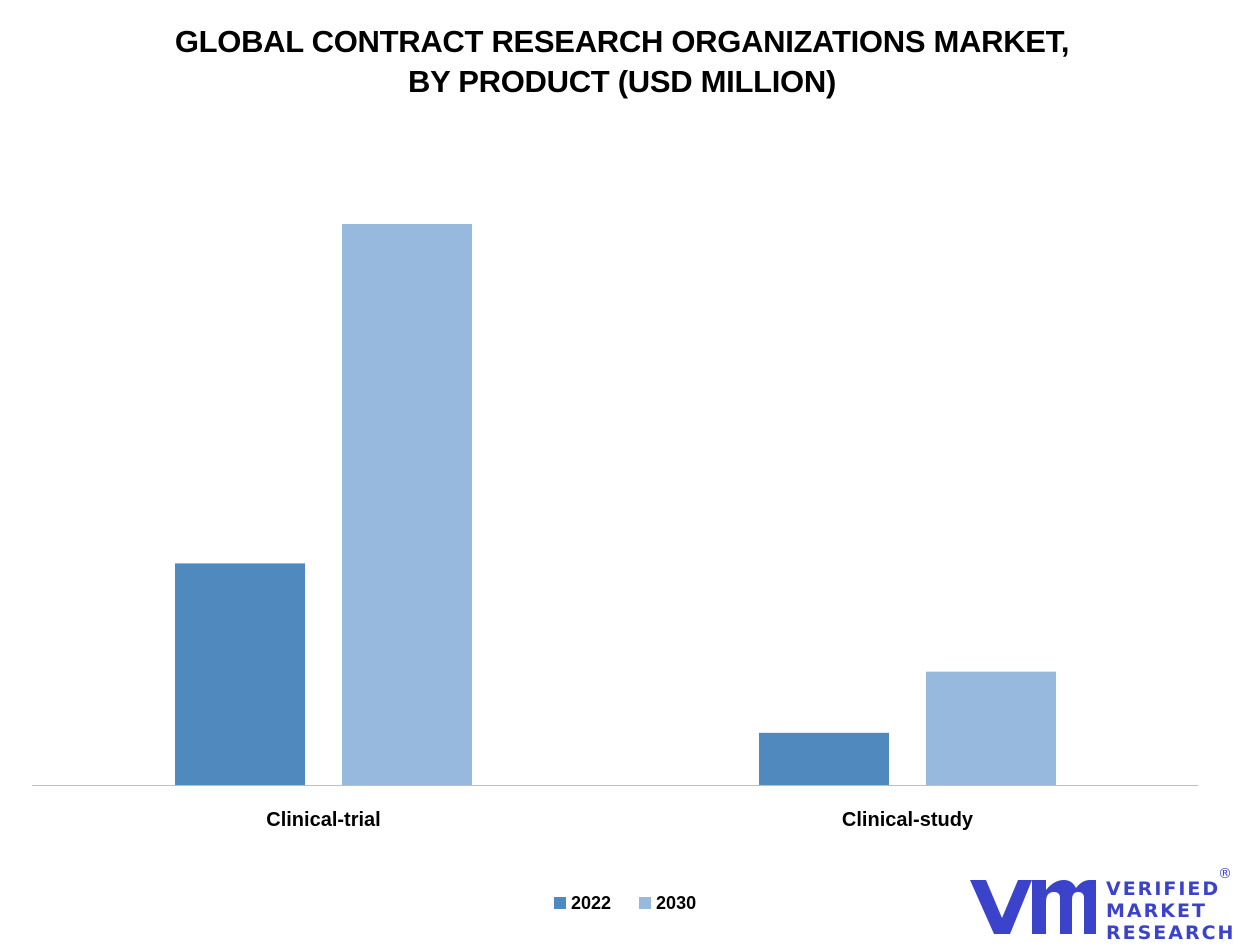 Image resolution: width=1244 pixels, height=949 pixels. I want to click on bar-clinical-trial-2030, so click(407, 504).